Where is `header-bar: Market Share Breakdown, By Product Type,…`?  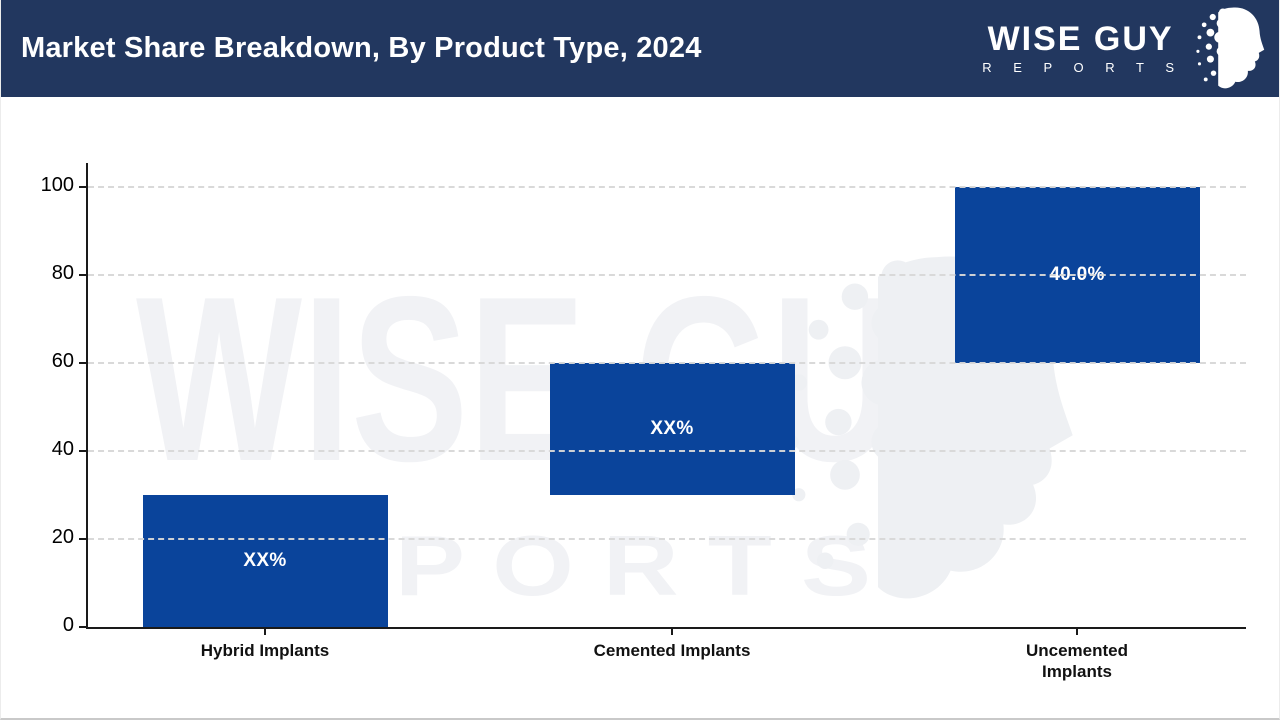 header-bar: Market Share Breakdown, By Product Type,… is located at coordinates (640, 48).